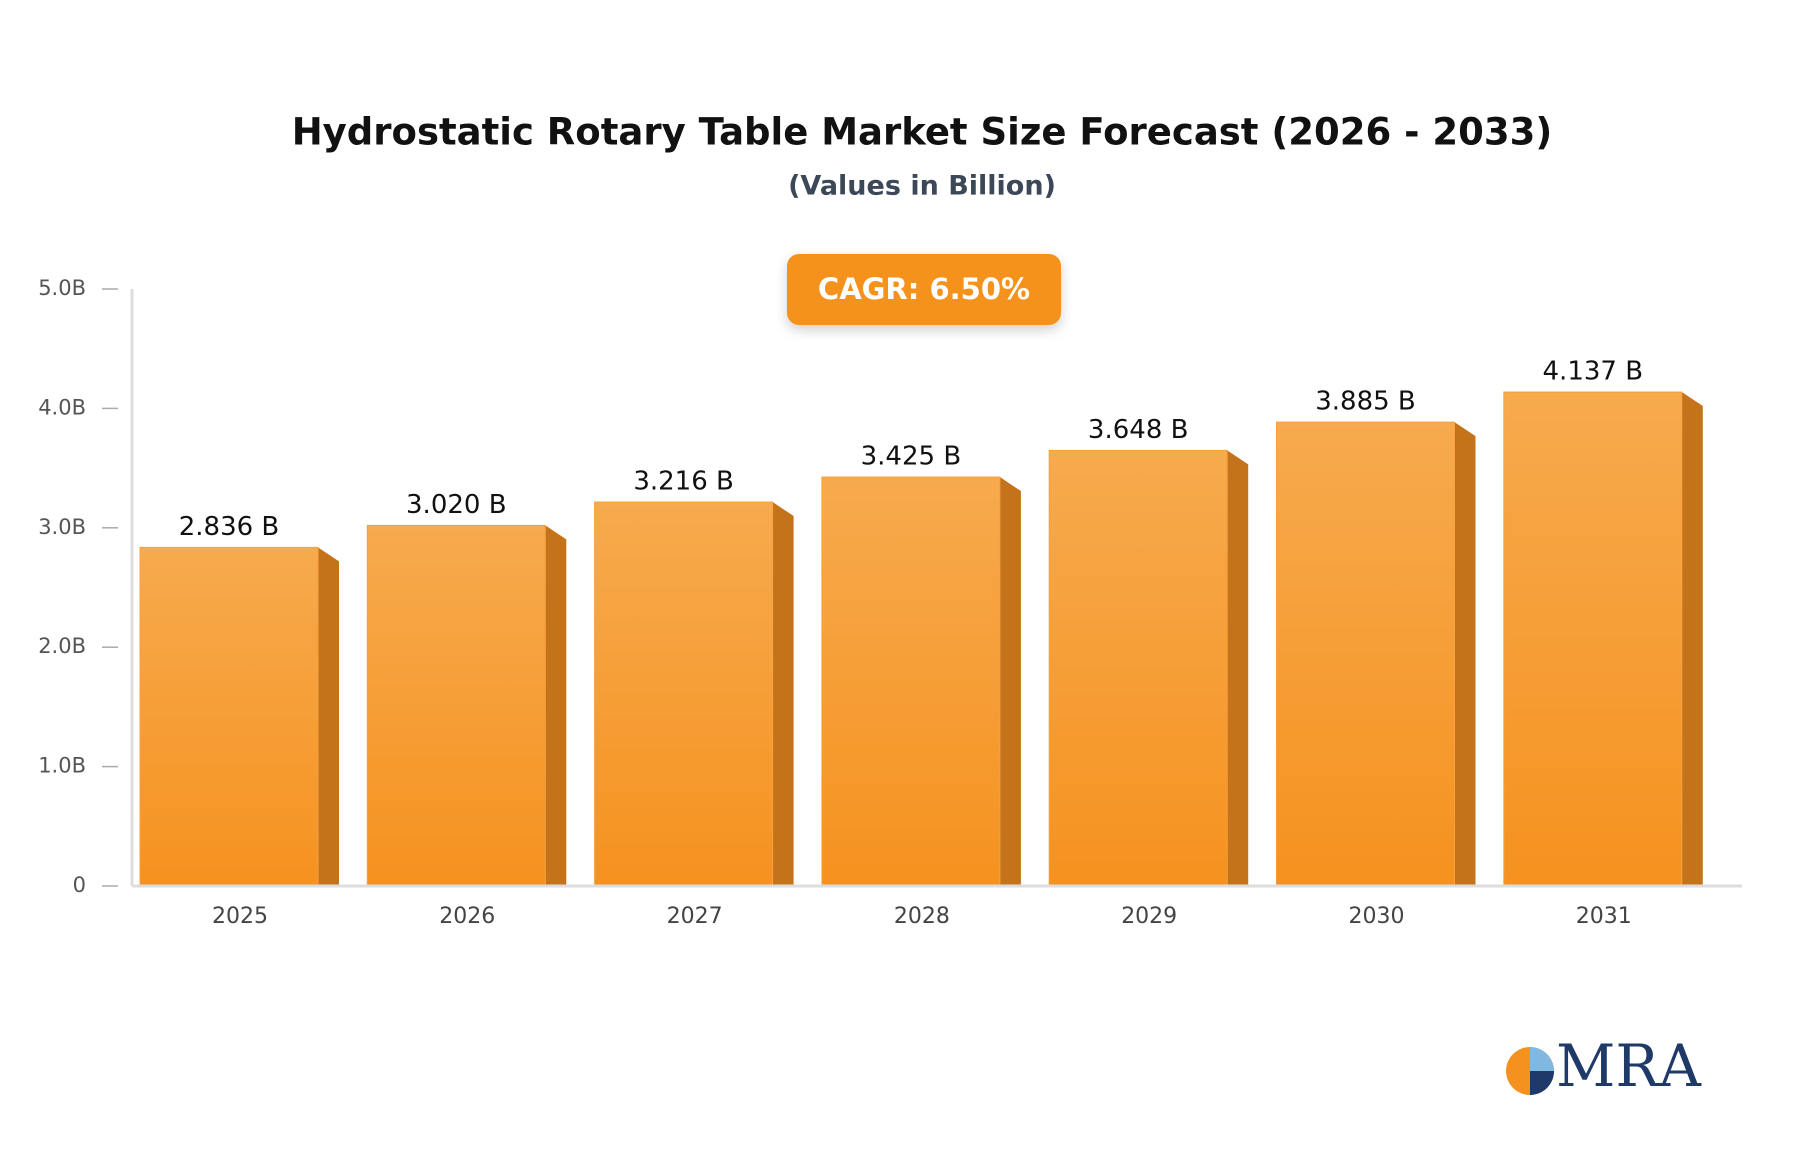 This screenshot has width=1800, height=1156. What do you see at coordinates (456, 505) in the screenshot?
I see `value-label: 3.020 B` at bounding box center [456, 505].